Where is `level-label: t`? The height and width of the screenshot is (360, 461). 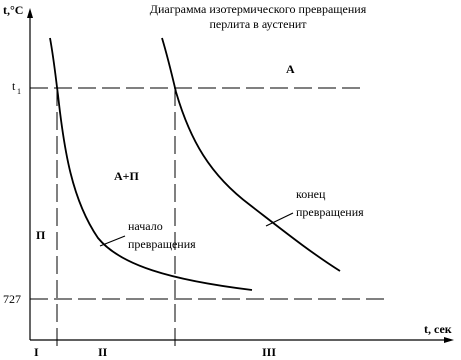
level-label: t is located at coordinates (14, 86).